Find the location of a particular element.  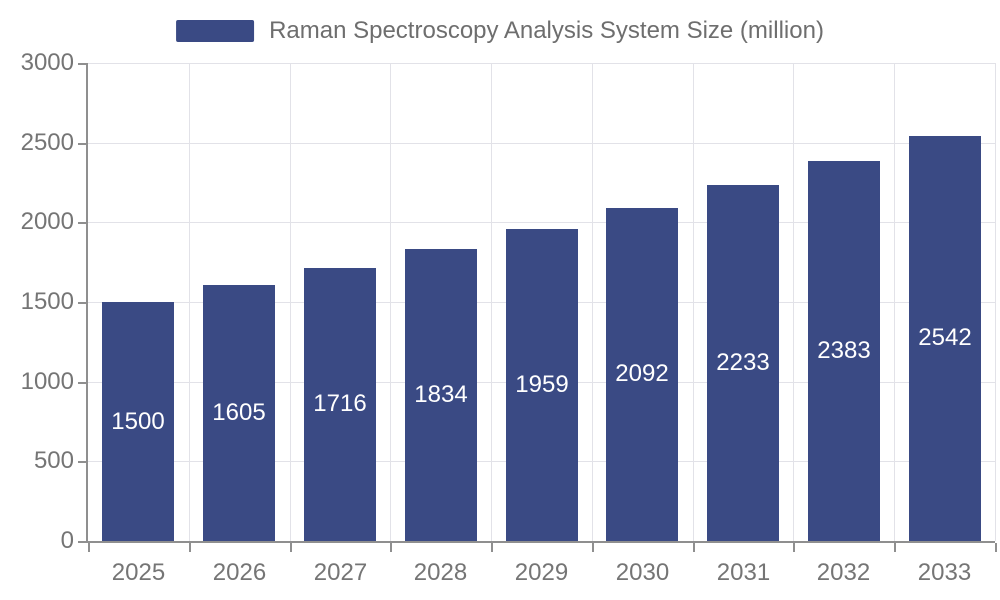

bar-value-label: 1500 is located at coordinates (138, 421).